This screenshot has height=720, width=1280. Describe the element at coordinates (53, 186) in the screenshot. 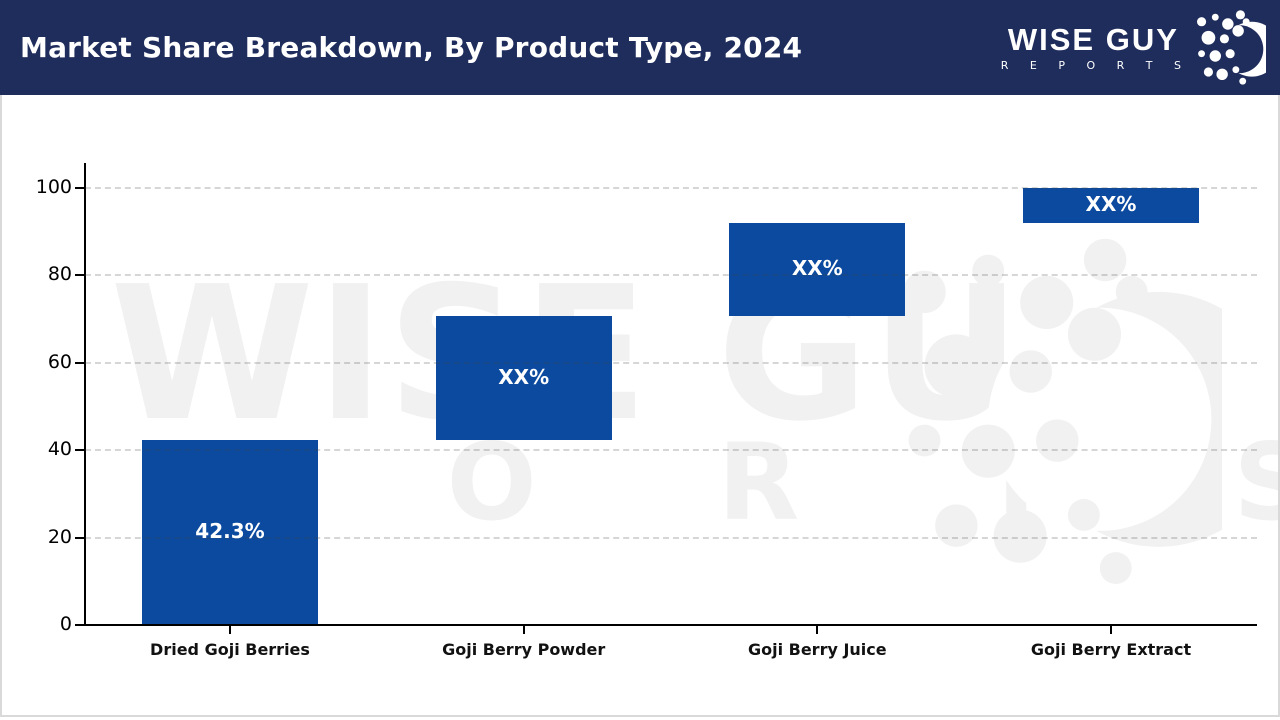

I see `y-tick-label: 100` at that location.